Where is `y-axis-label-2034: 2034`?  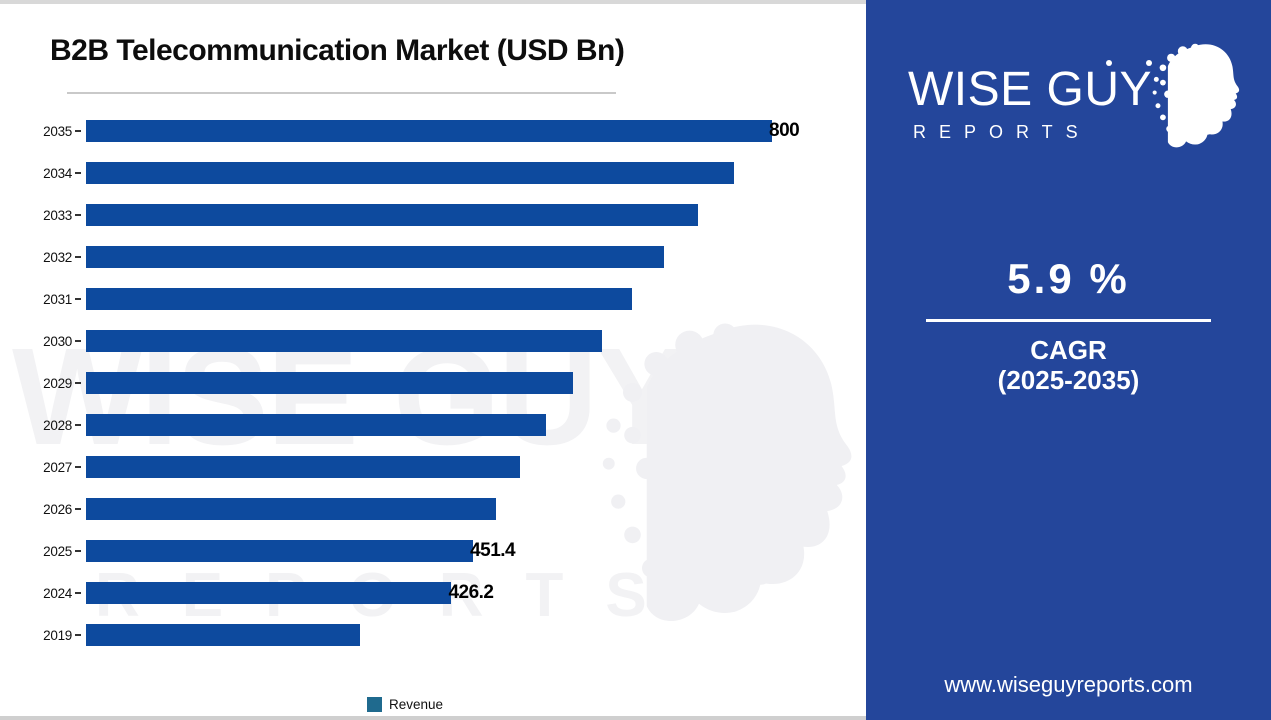 y-axis-label-2034: 2034 is located at coordinates (57, 173).